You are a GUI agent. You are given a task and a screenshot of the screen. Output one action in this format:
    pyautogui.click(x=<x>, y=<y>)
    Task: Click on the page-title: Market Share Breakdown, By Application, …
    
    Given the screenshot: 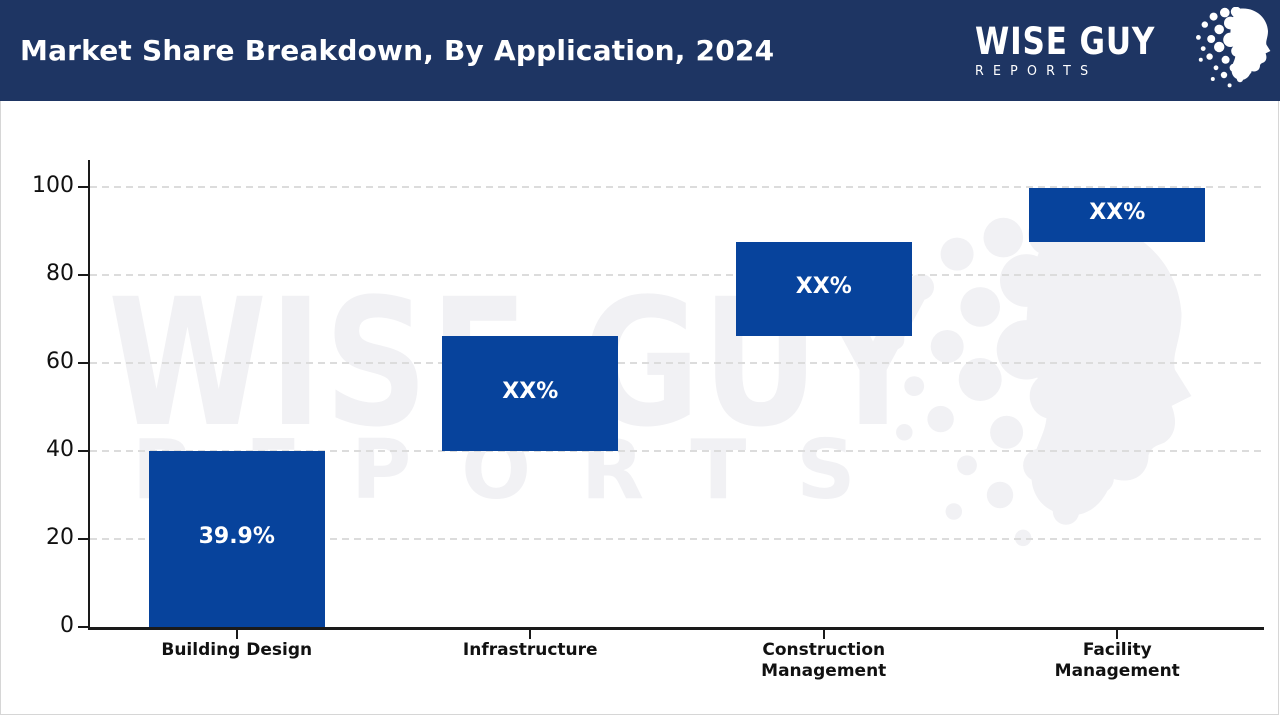 What is the action you would take?
    pyautogui.click(x=397, y=50)
    